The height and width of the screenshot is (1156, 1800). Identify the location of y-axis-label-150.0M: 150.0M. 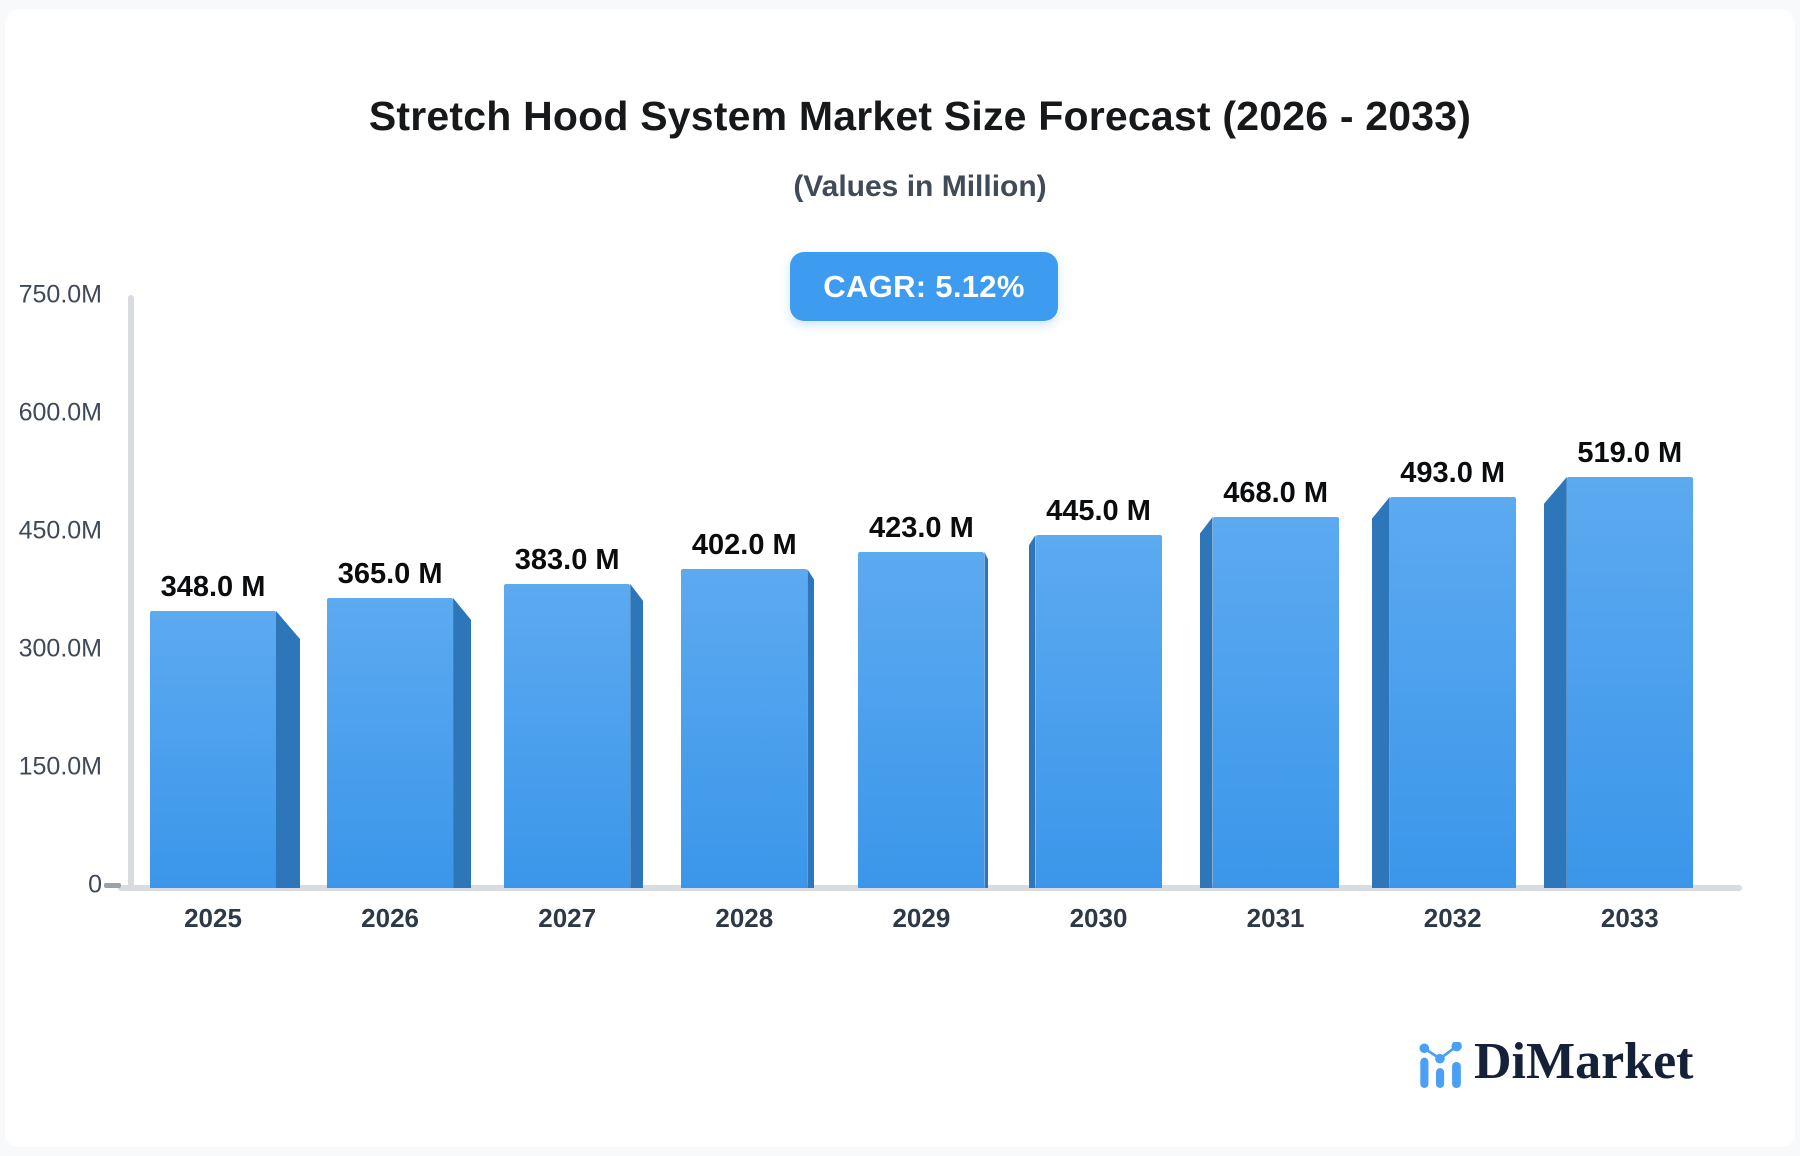
(60, 766).